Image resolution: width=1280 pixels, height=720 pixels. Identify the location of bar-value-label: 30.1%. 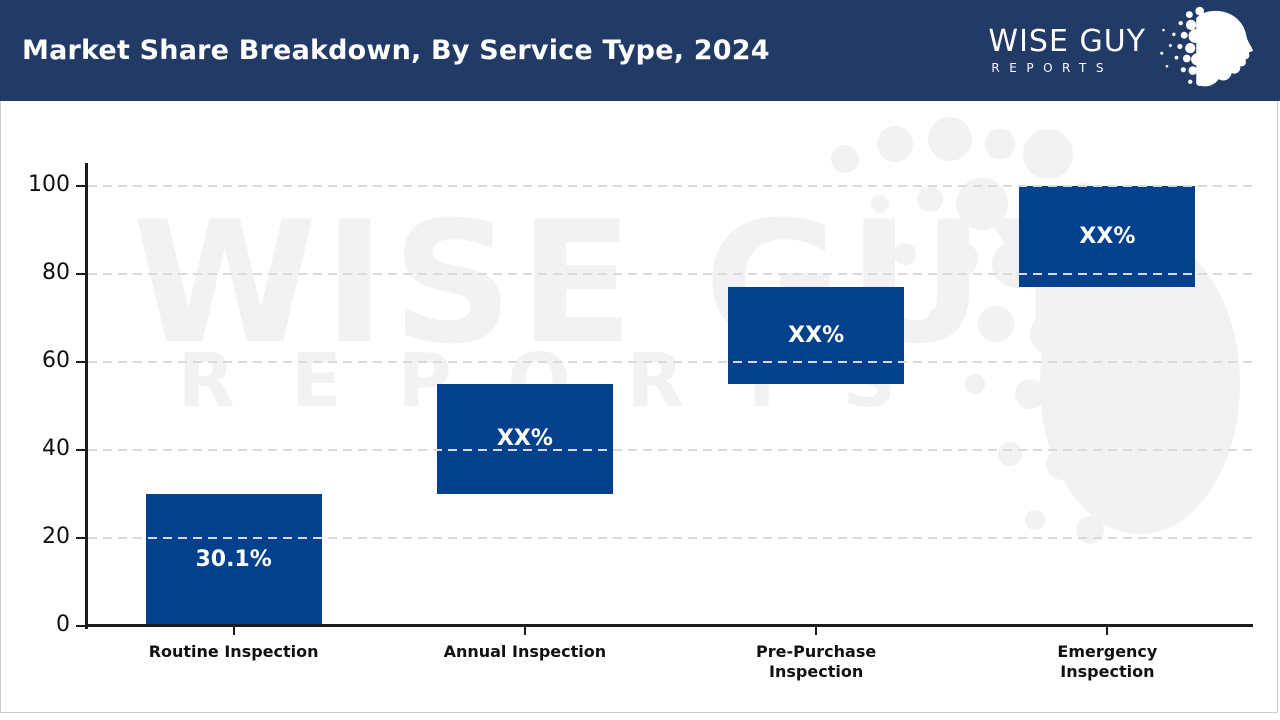
(233, 560).